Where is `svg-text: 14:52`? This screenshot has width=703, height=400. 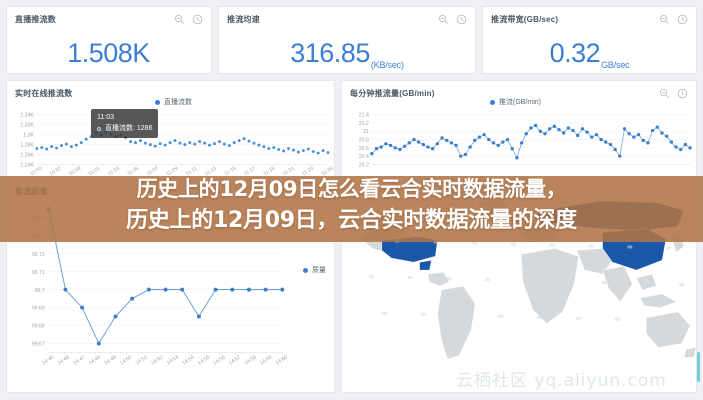 svg-text: 14:52 is located at coordinates (157, 360).